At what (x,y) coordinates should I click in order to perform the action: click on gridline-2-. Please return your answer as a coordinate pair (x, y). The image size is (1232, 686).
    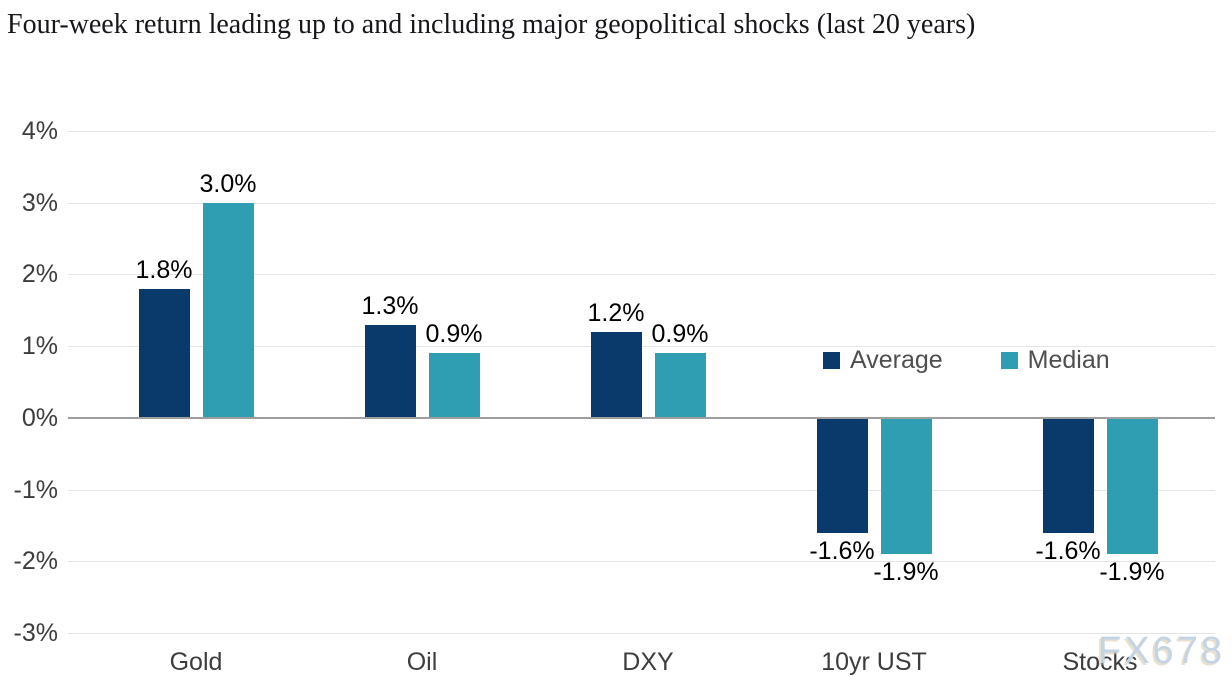
    Looking at the image, I should click on (641, 275).